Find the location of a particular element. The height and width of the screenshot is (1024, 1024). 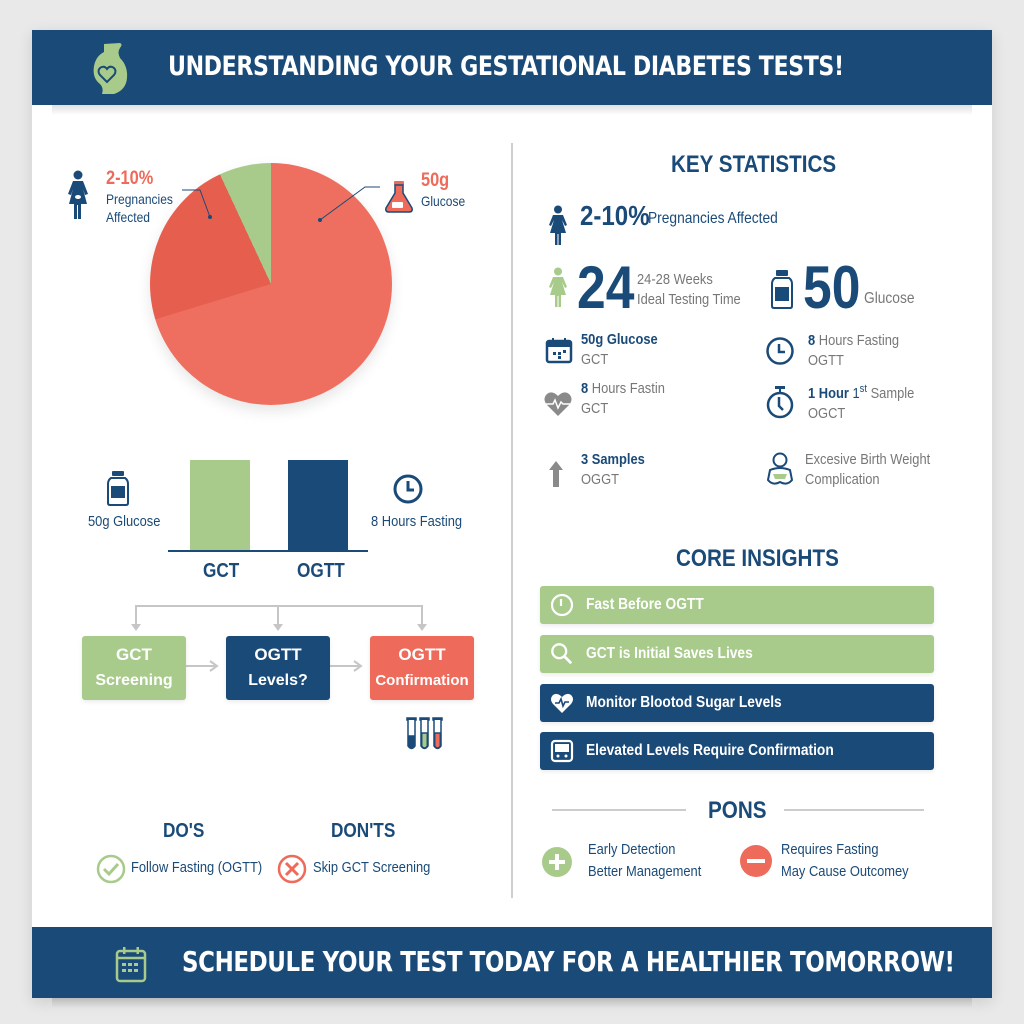

pie-chart is located at coordinates (271, 284).